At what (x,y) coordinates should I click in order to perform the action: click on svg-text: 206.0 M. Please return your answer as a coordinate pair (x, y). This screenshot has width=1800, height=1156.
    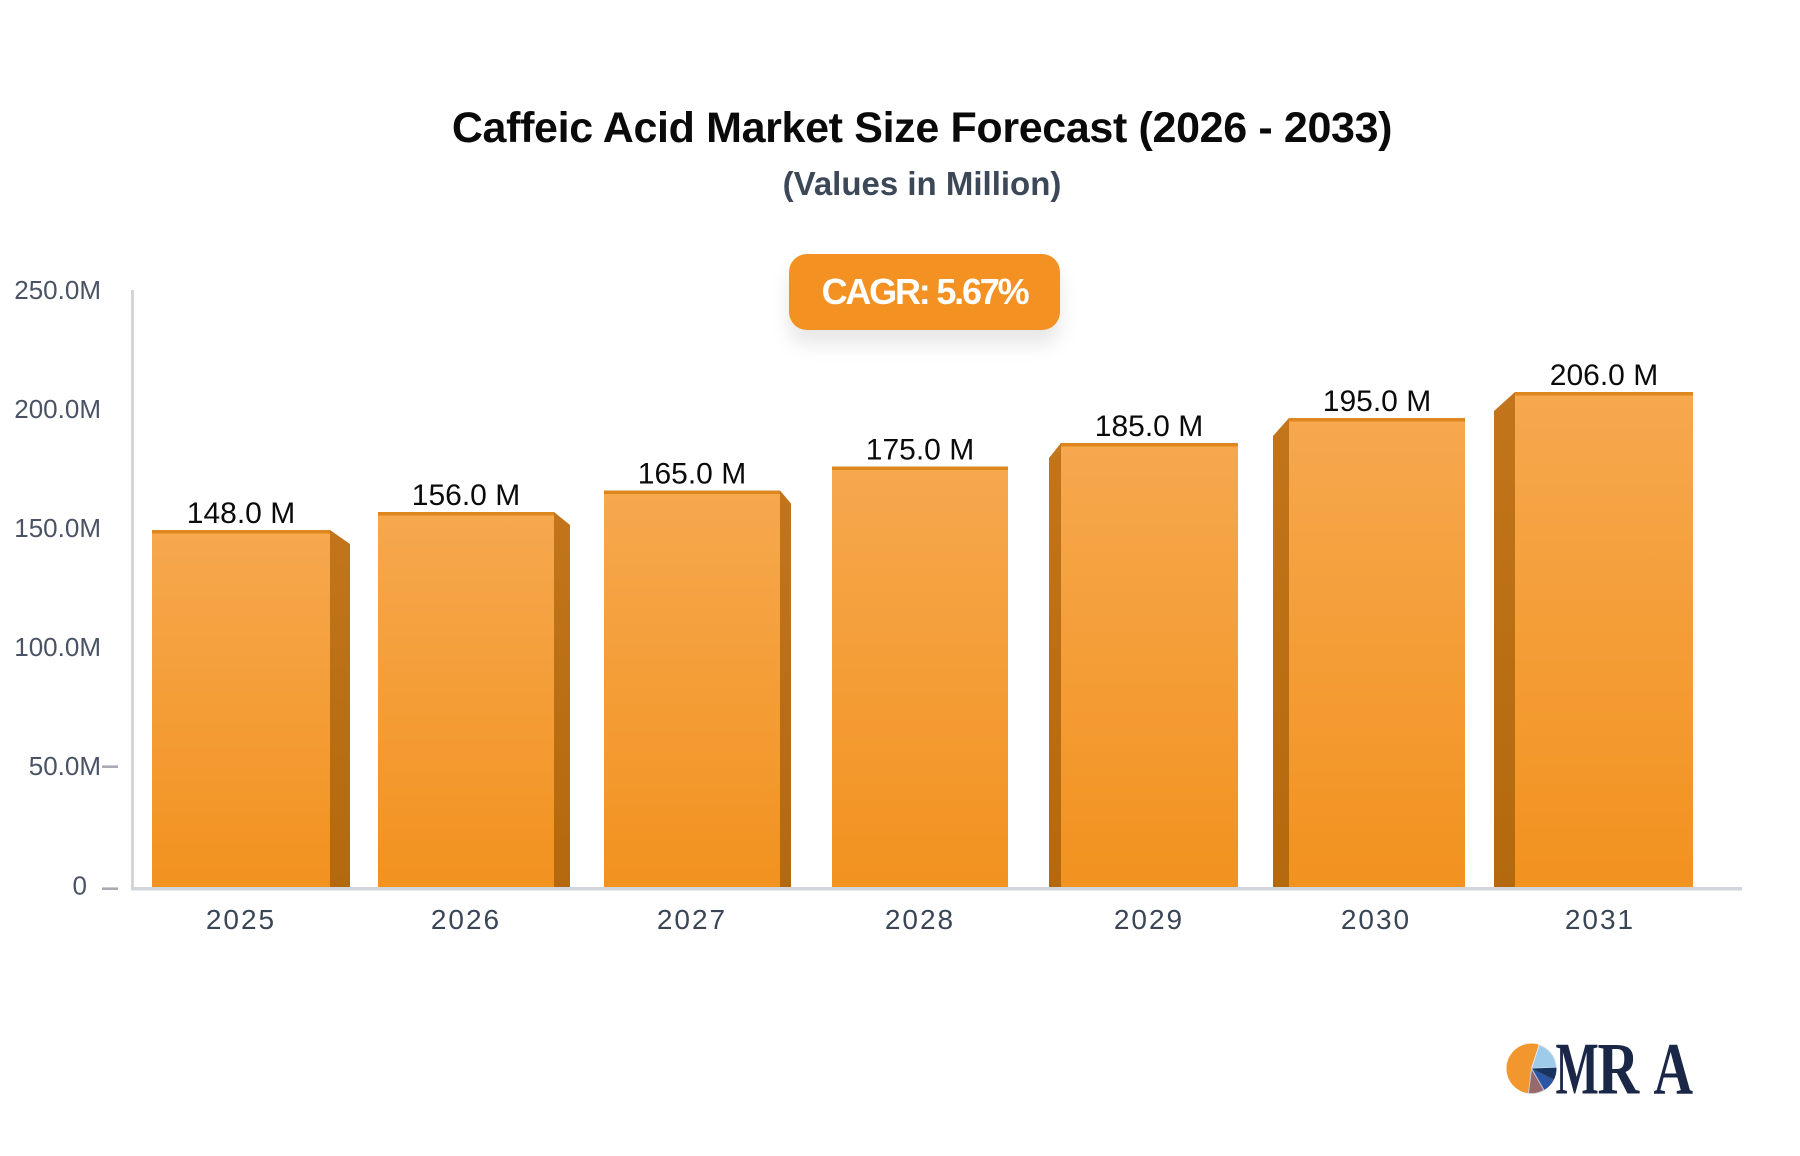
    Looking at the image, I should click on (1604, 375).